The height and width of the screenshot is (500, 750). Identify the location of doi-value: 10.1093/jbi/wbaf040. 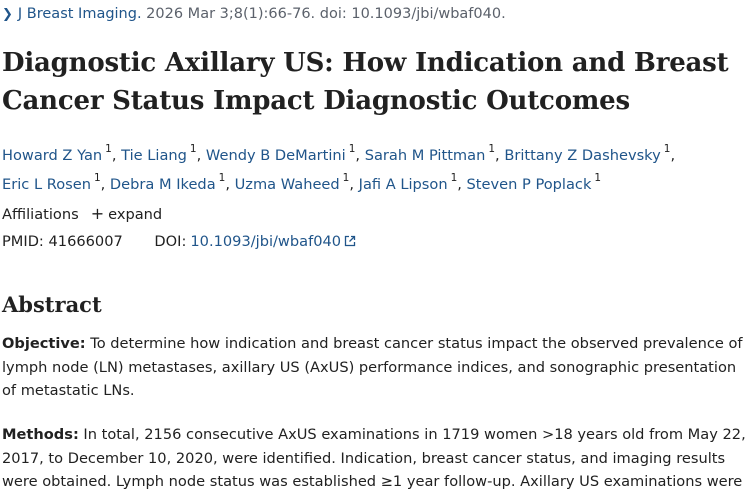
(266, 241).